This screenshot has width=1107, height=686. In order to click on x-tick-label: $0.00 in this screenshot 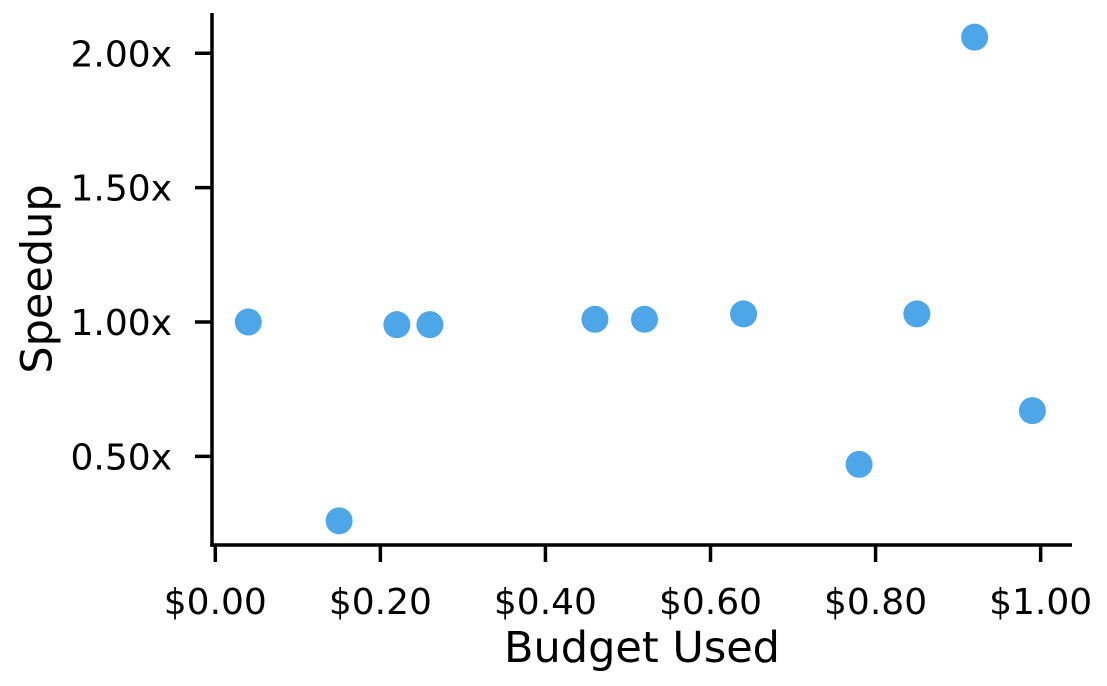, I will do `click(215, 602)`.